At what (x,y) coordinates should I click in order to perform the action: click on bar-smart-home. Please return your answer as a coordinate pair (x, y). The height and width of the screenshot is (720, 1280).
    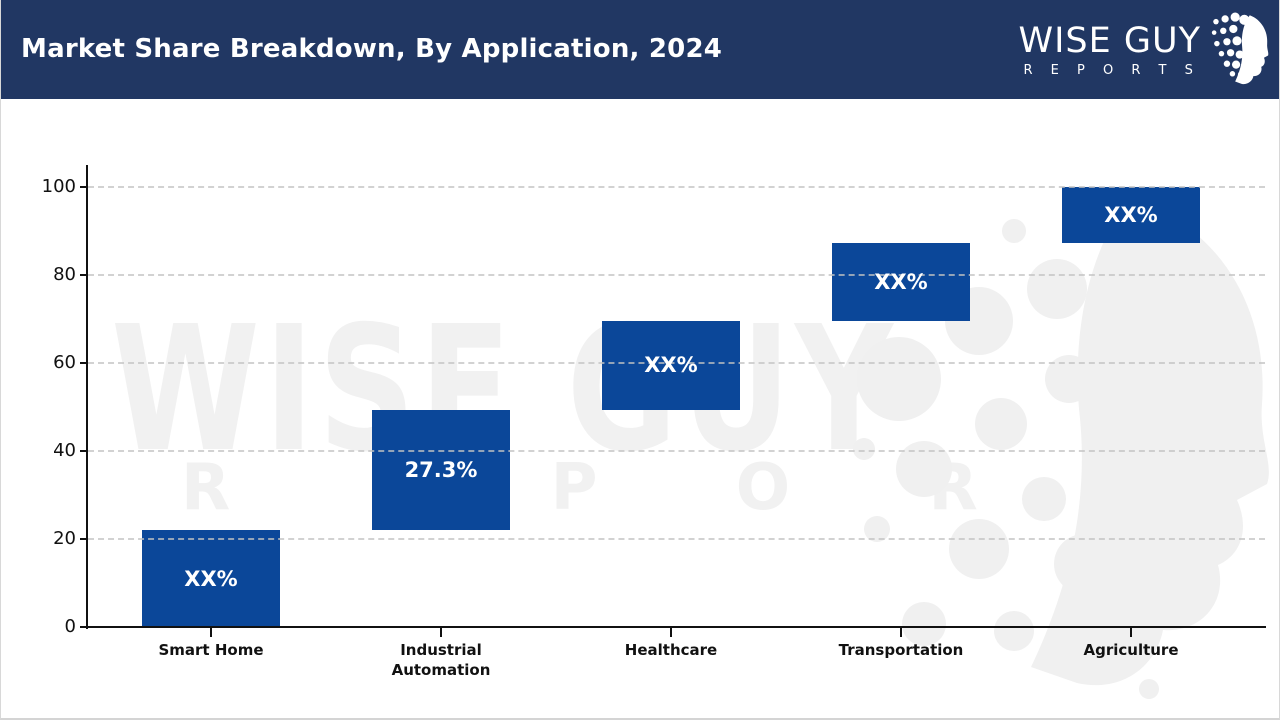
    Looking at the image, I should click on (211, 578).